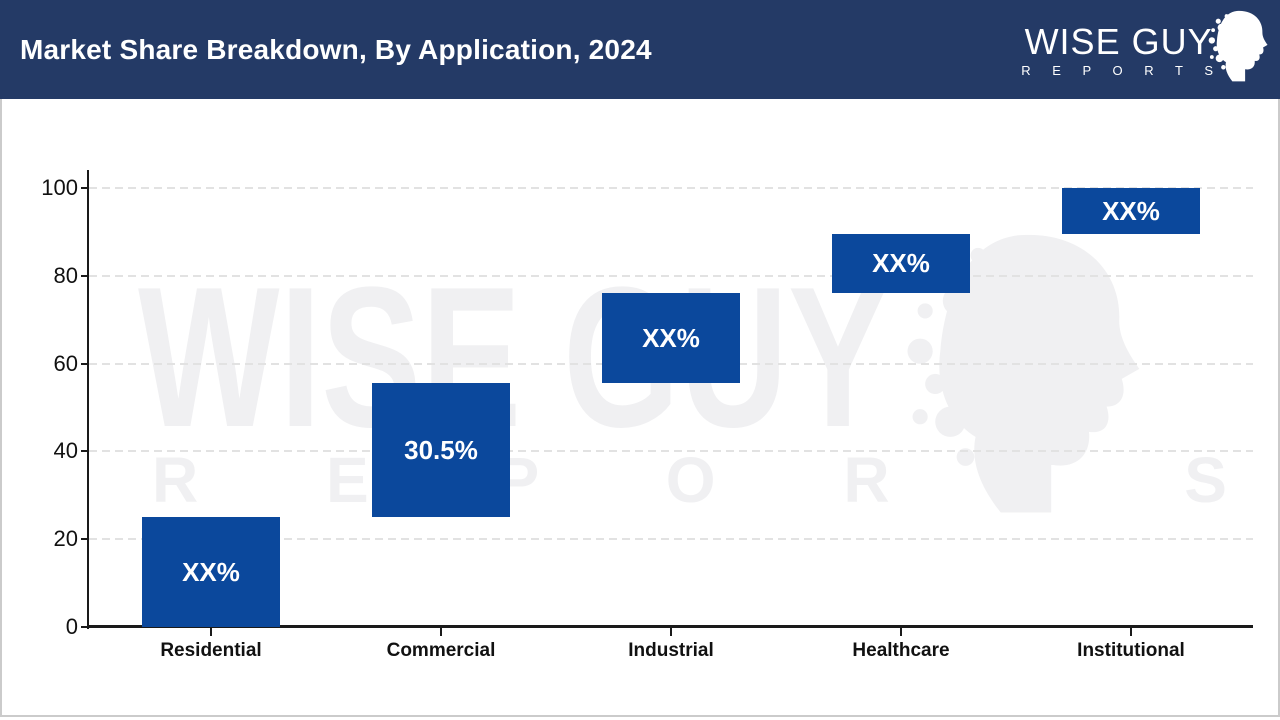  Describe the element at coordinates (71, 626) in the screenshot. I see `y-tick-label: 0` at that location.